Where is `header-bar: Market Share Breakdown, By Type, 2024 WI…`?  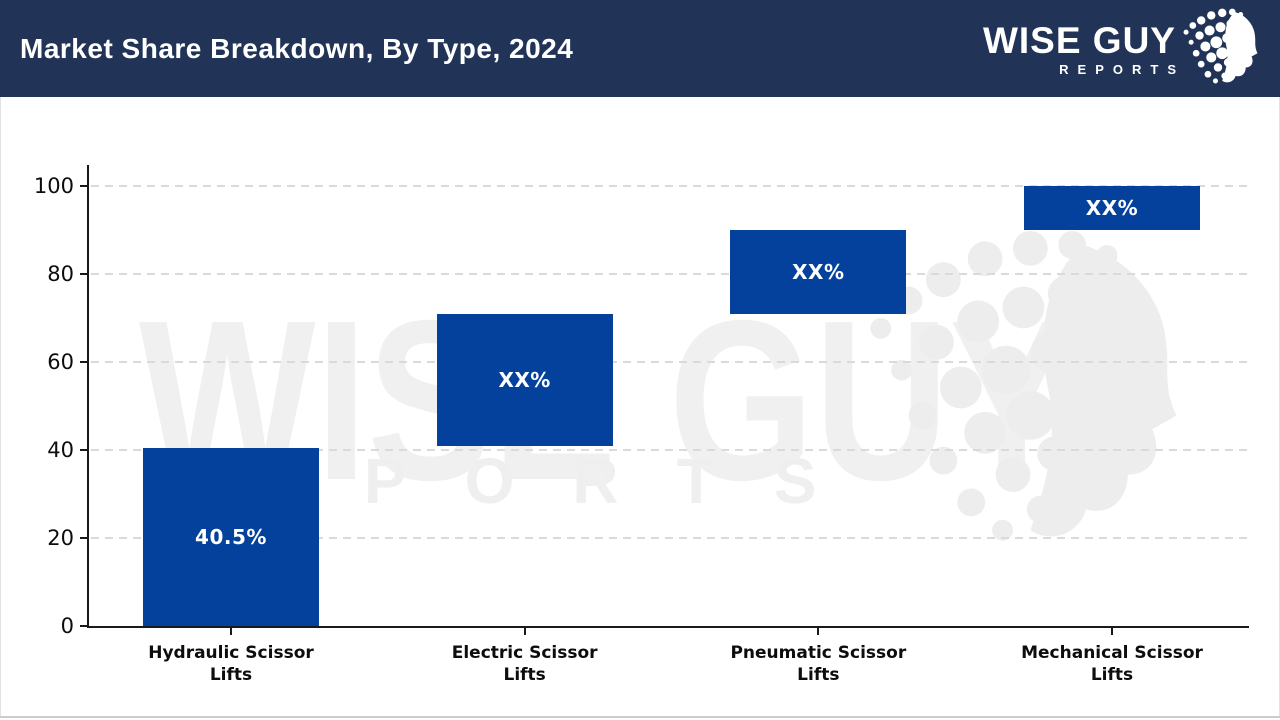 header-bar: Market Share Breakdown, By Type, 2024 WI… is located at coordinates (640, 48).